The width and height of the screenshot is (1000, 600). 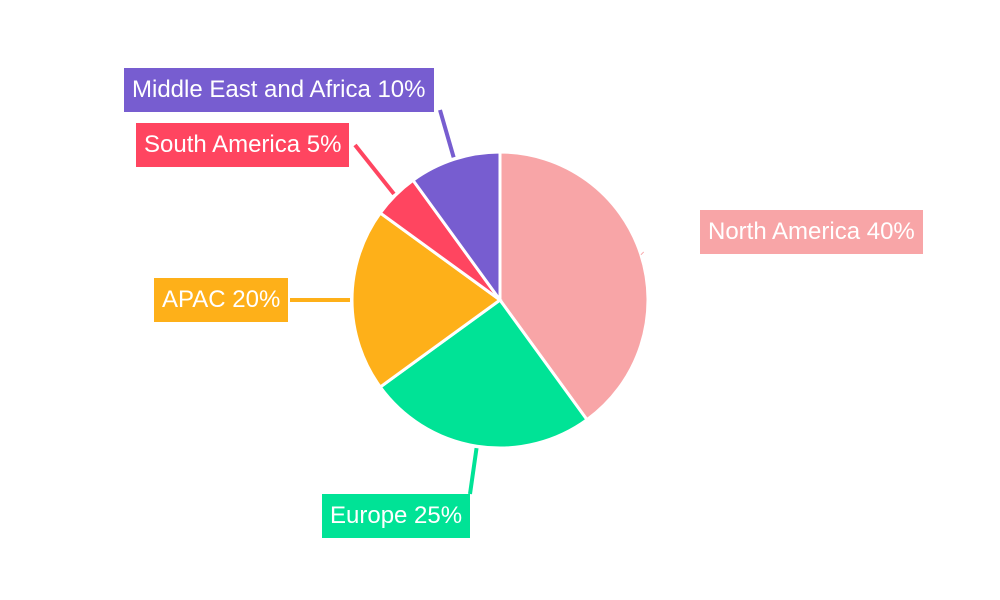 What do you see at coordinates (447, 133) in the screenshot?
I see `leader-line-middle-east-africa` at bounding box center [447, 133].